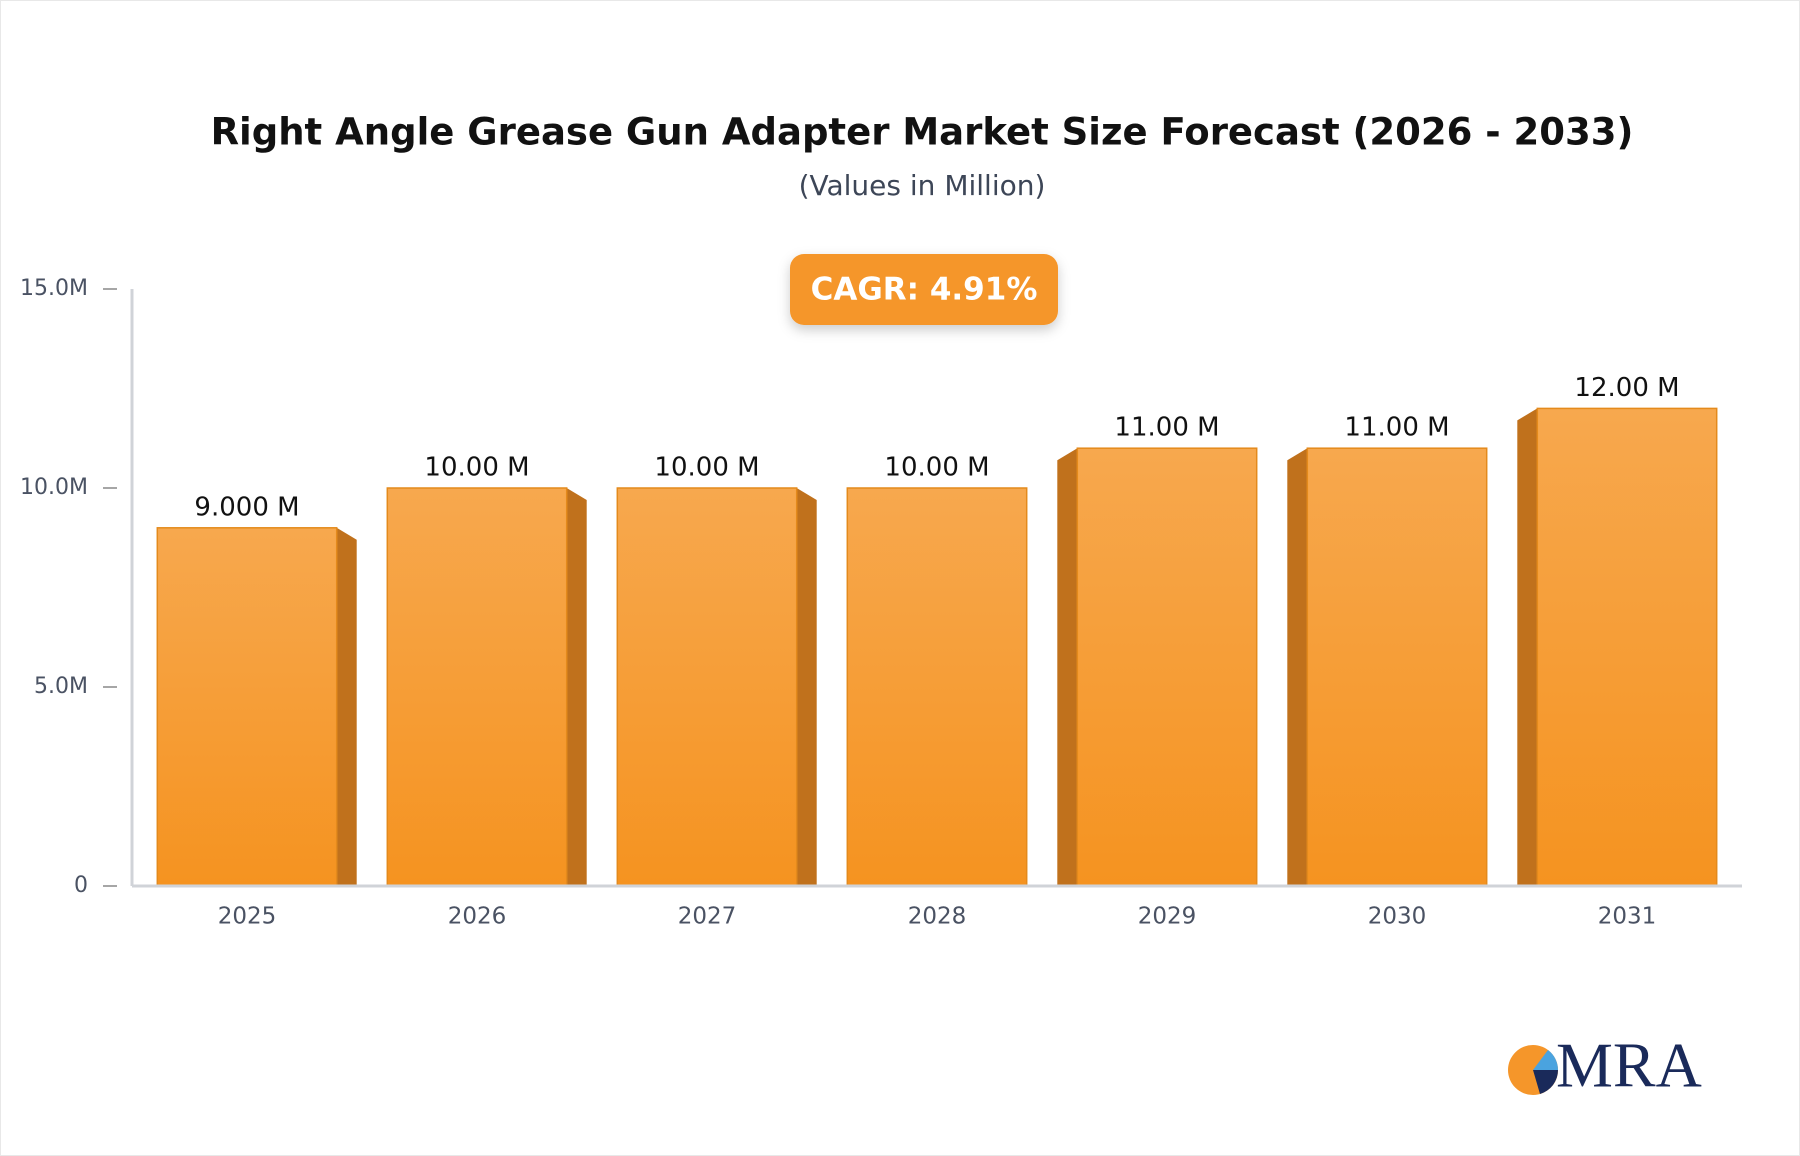  Describe the element at coordinates (54, 288) in the screenshot. I see `y-tick-label: 15.0M` at that location.